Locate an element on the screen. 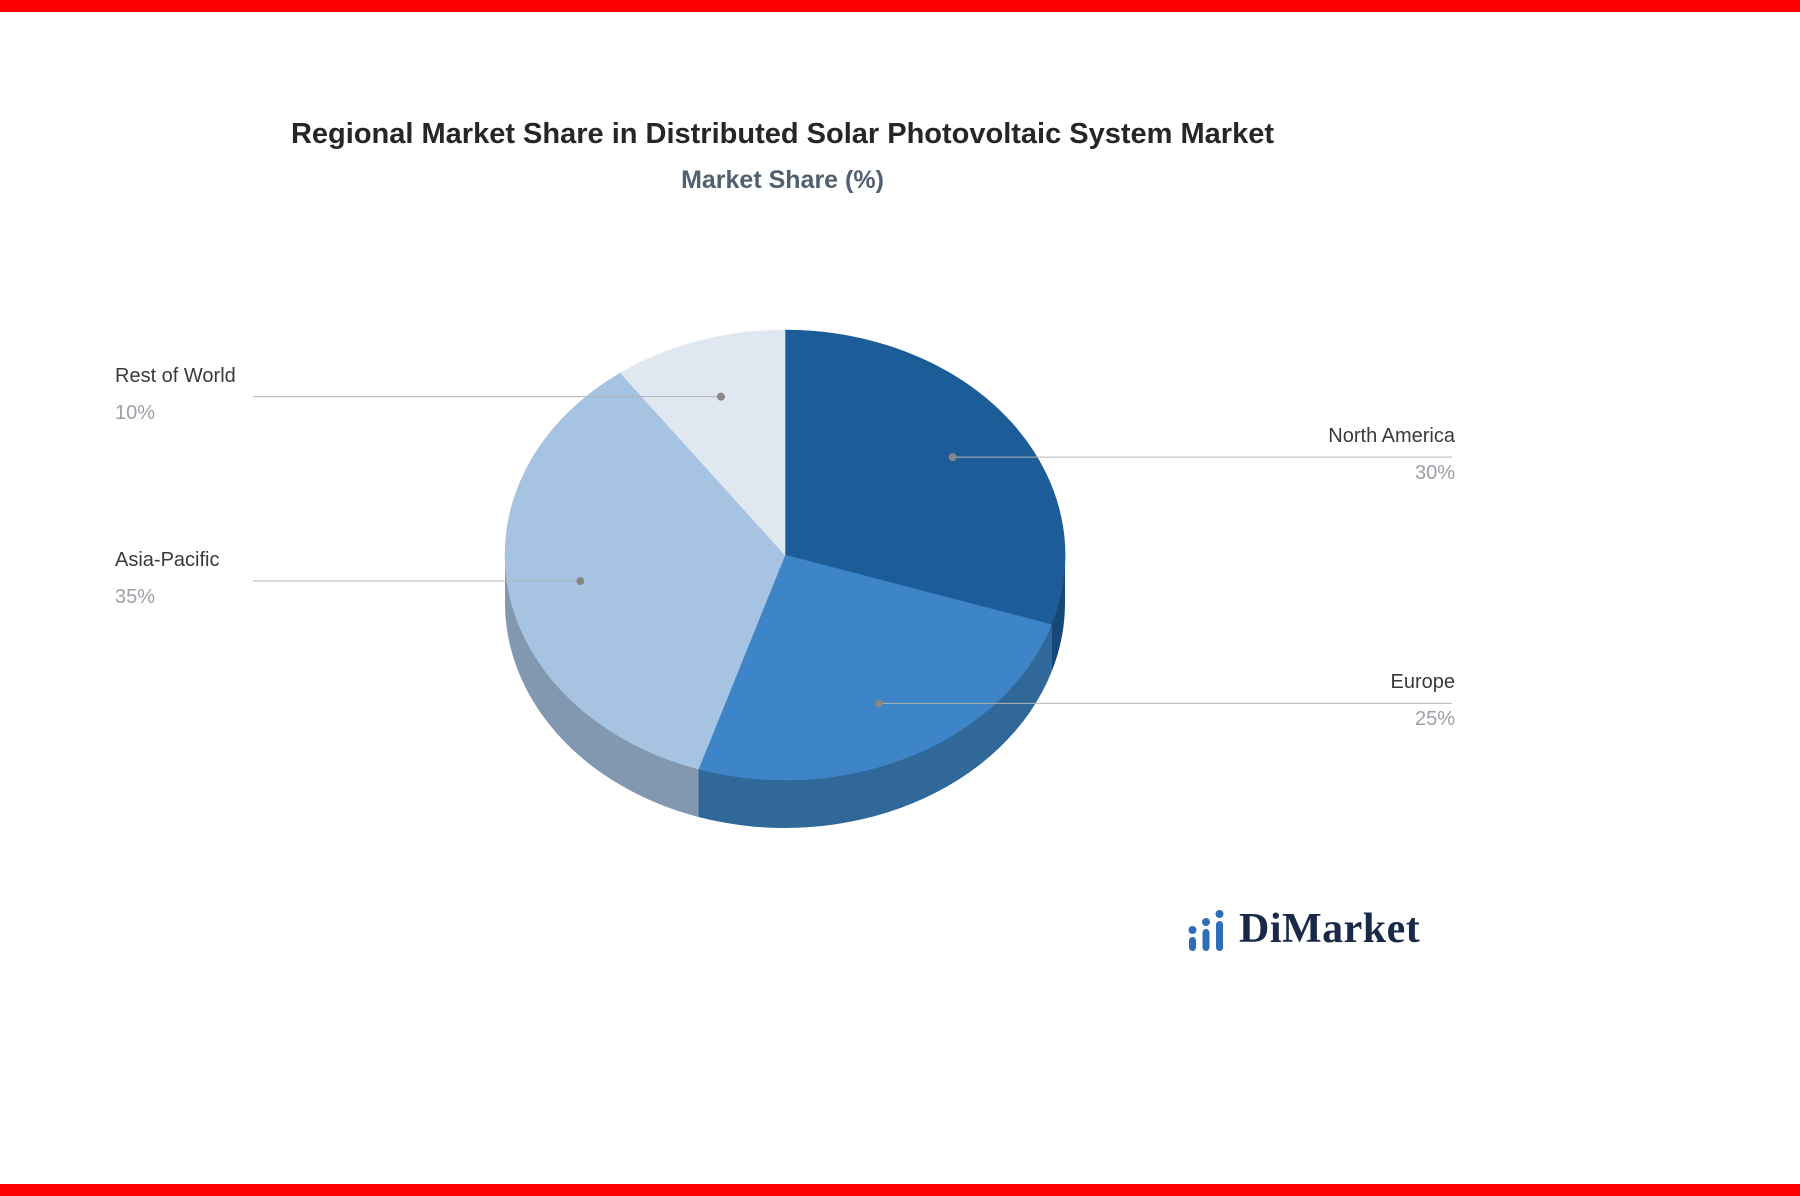  bar-chart-logo-icon is located at coordinates (1206, 930).